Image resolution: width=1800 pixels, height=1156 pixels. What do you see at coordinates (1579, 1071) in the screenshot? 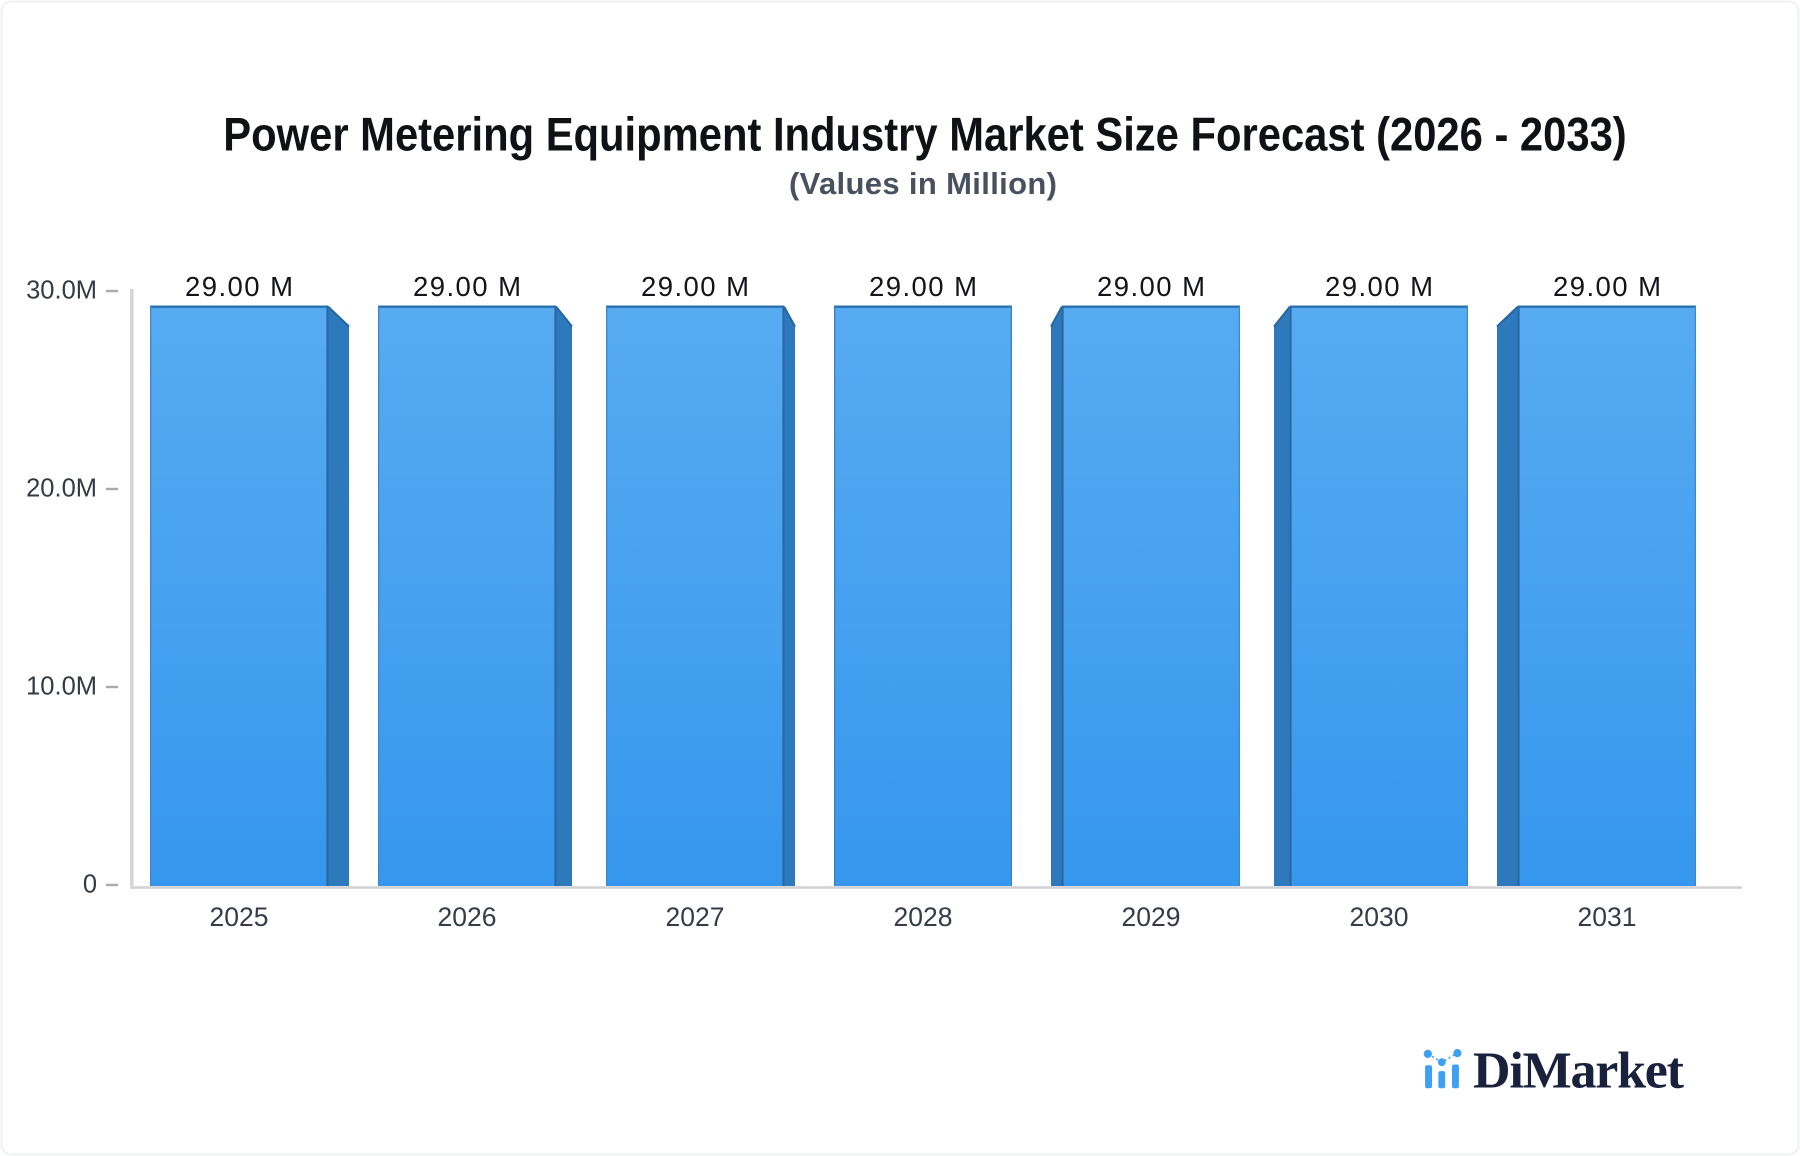
I see `svg-text: DiMarket` at bounding box center [1579, 1071].